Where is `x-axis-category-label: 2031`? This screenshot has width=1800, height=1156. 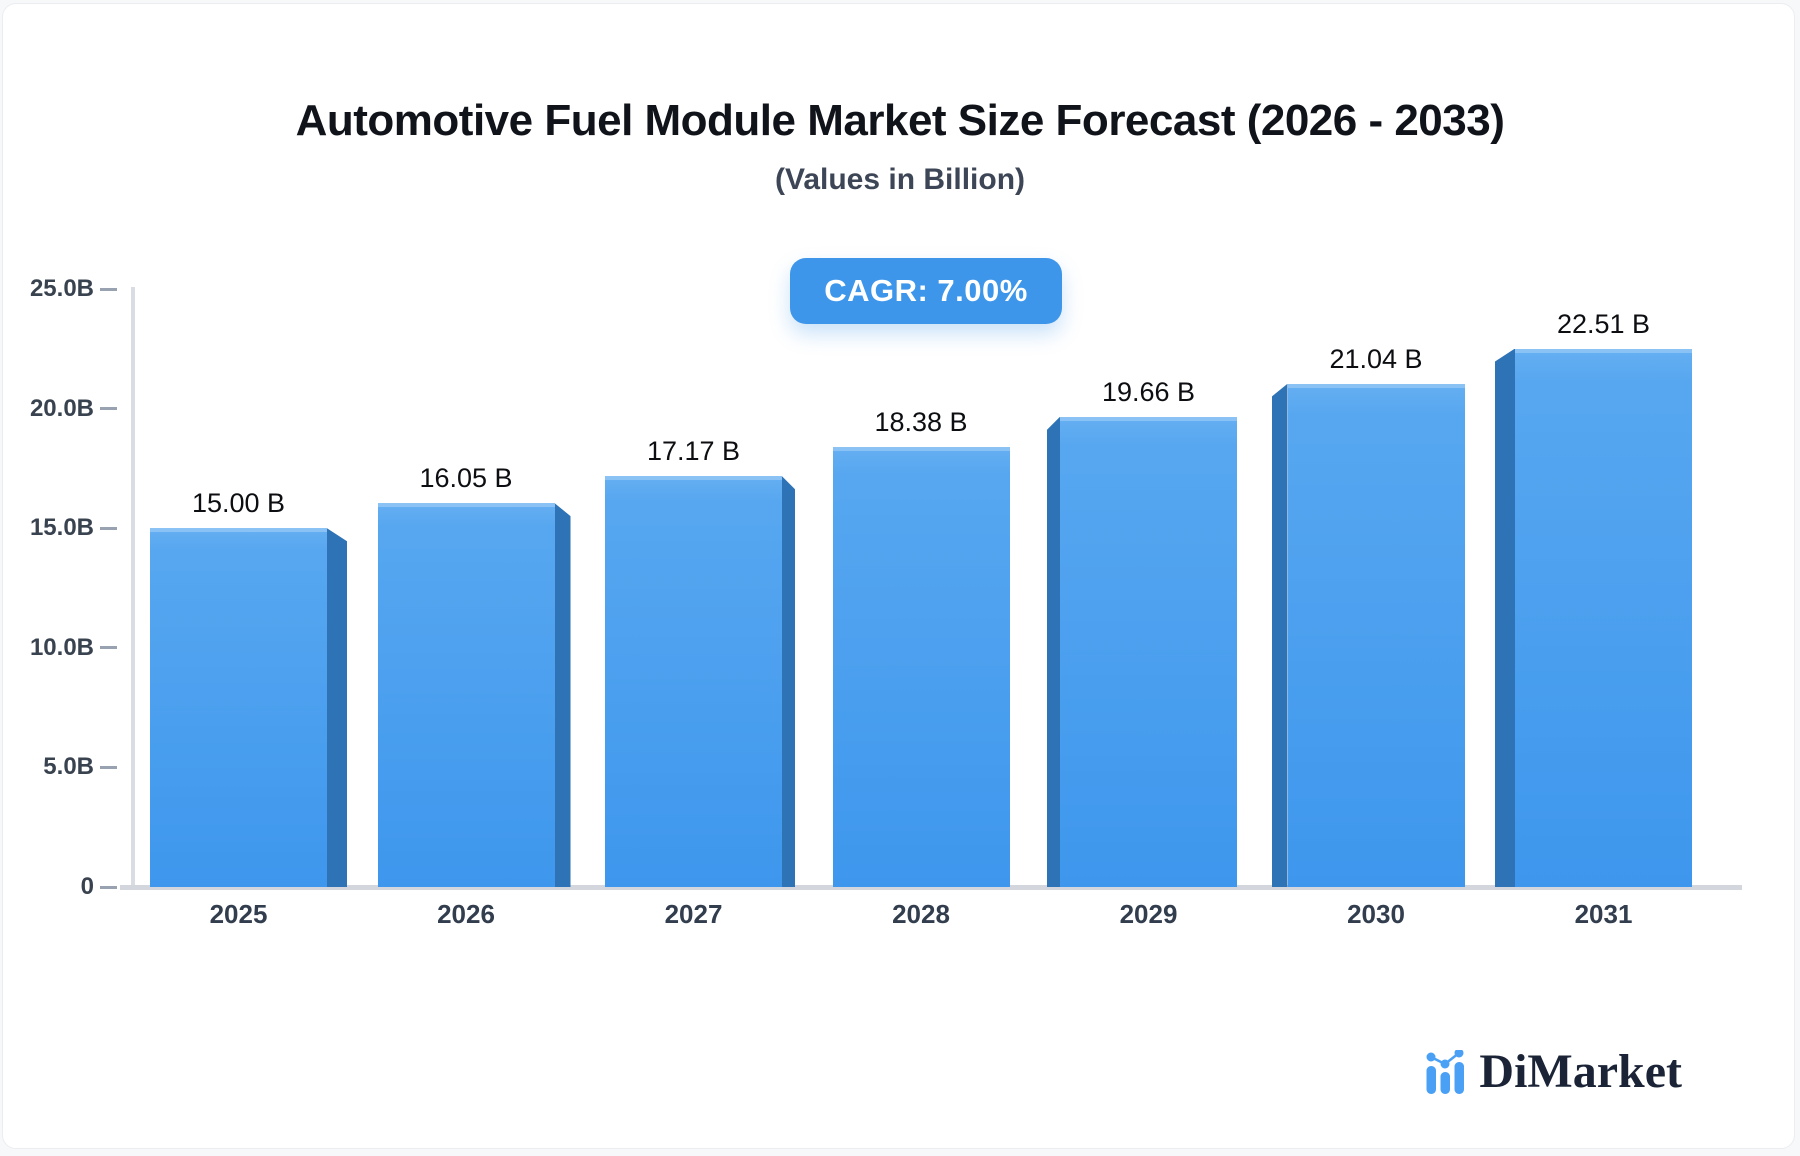 x-axis-category-label: 2031 is located at coordinates (1603, 914).